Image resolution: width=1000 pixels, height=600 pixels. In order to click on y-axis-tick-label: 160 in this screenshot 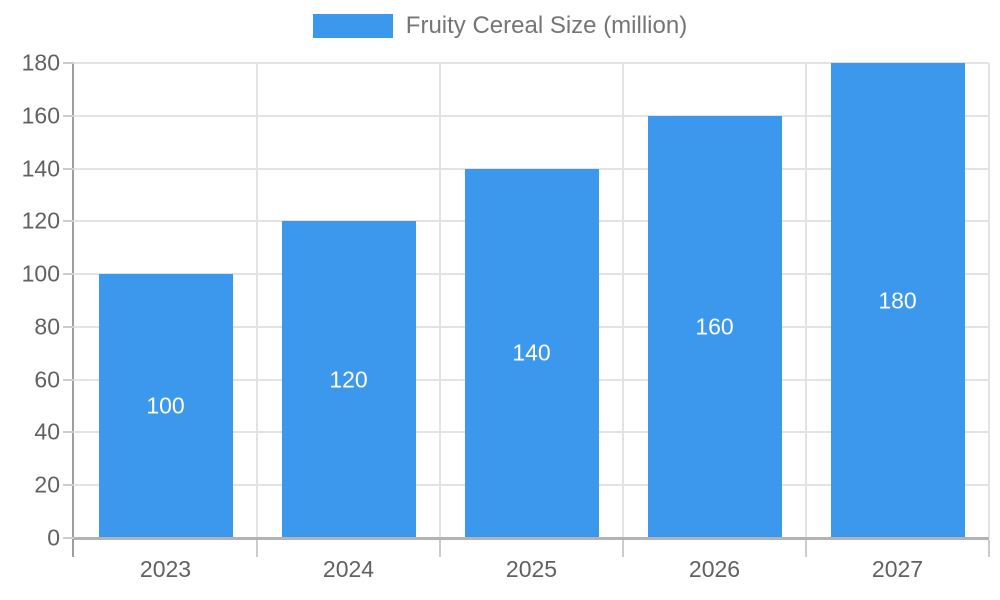, I will do `click(40, 115)`.